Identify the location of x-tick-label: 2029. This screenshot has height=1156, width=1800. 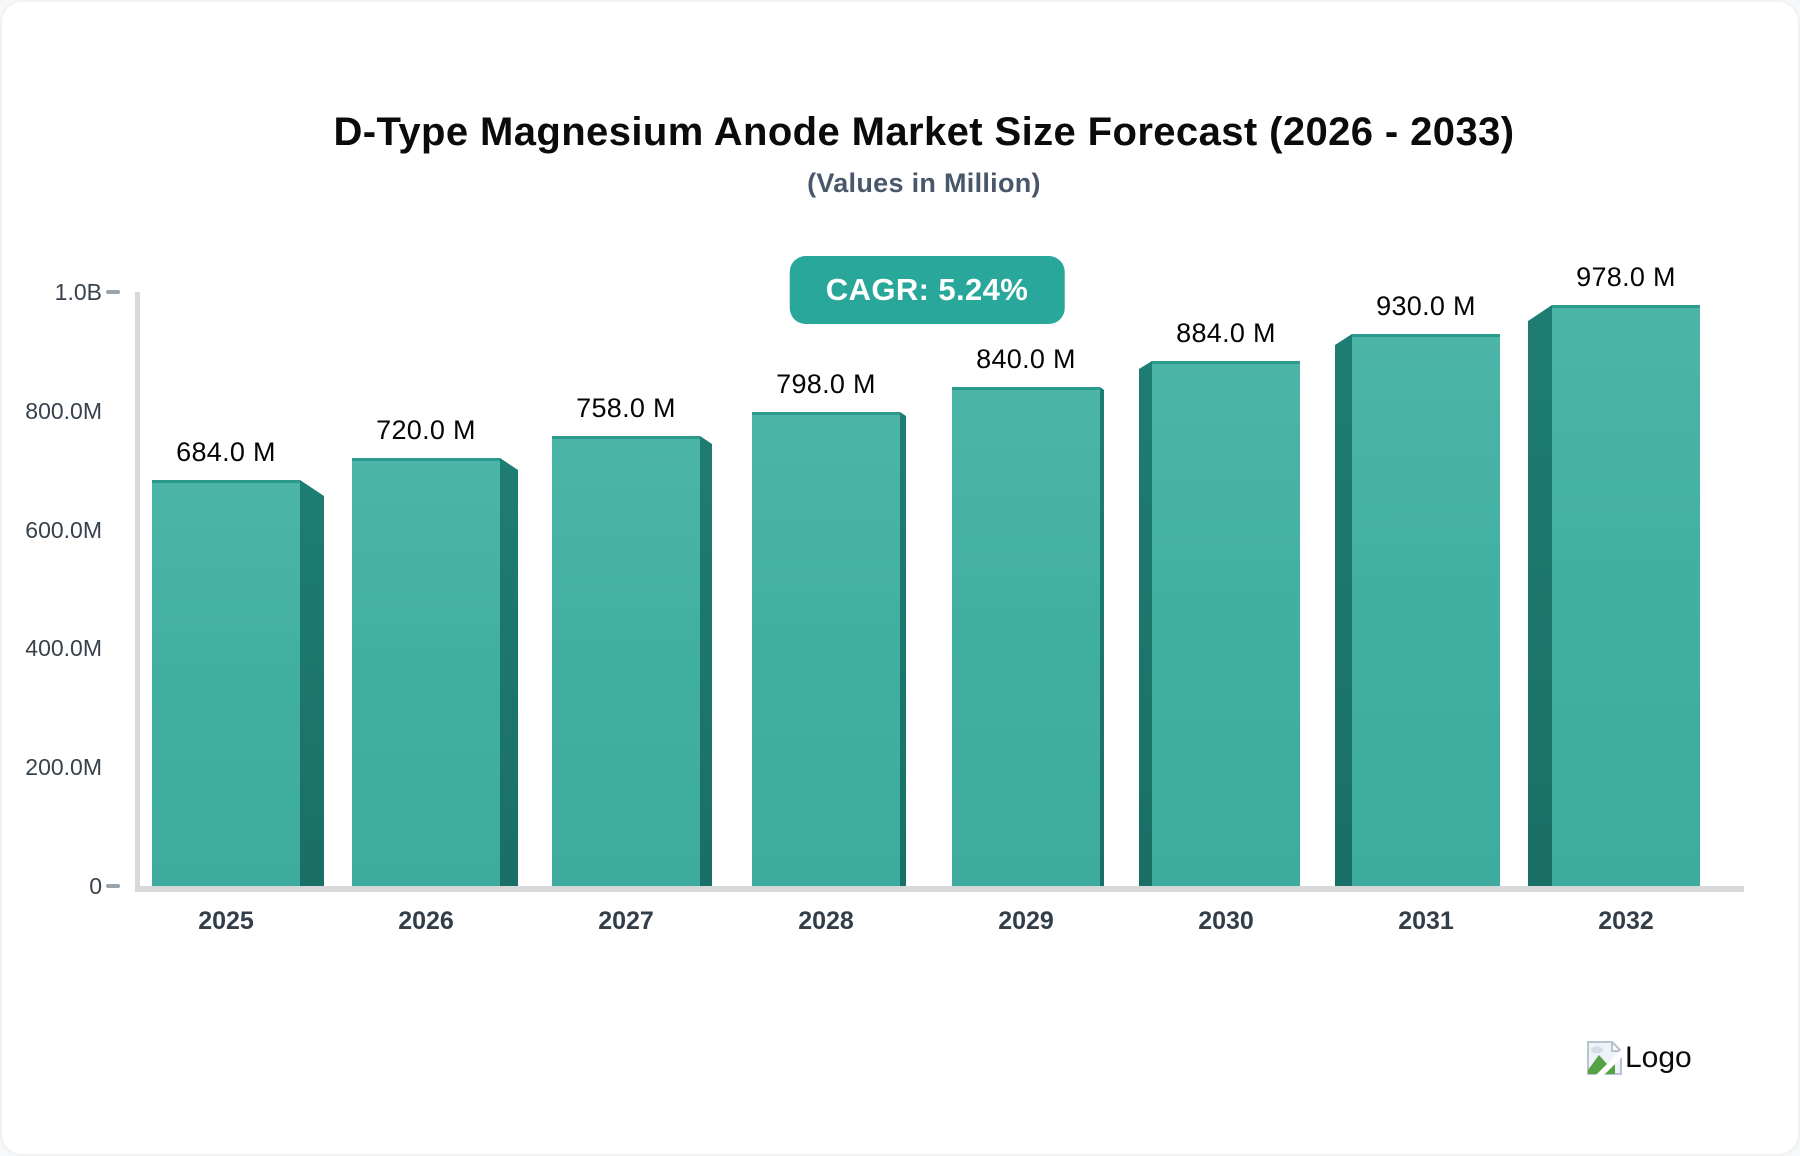
(1026, 921).